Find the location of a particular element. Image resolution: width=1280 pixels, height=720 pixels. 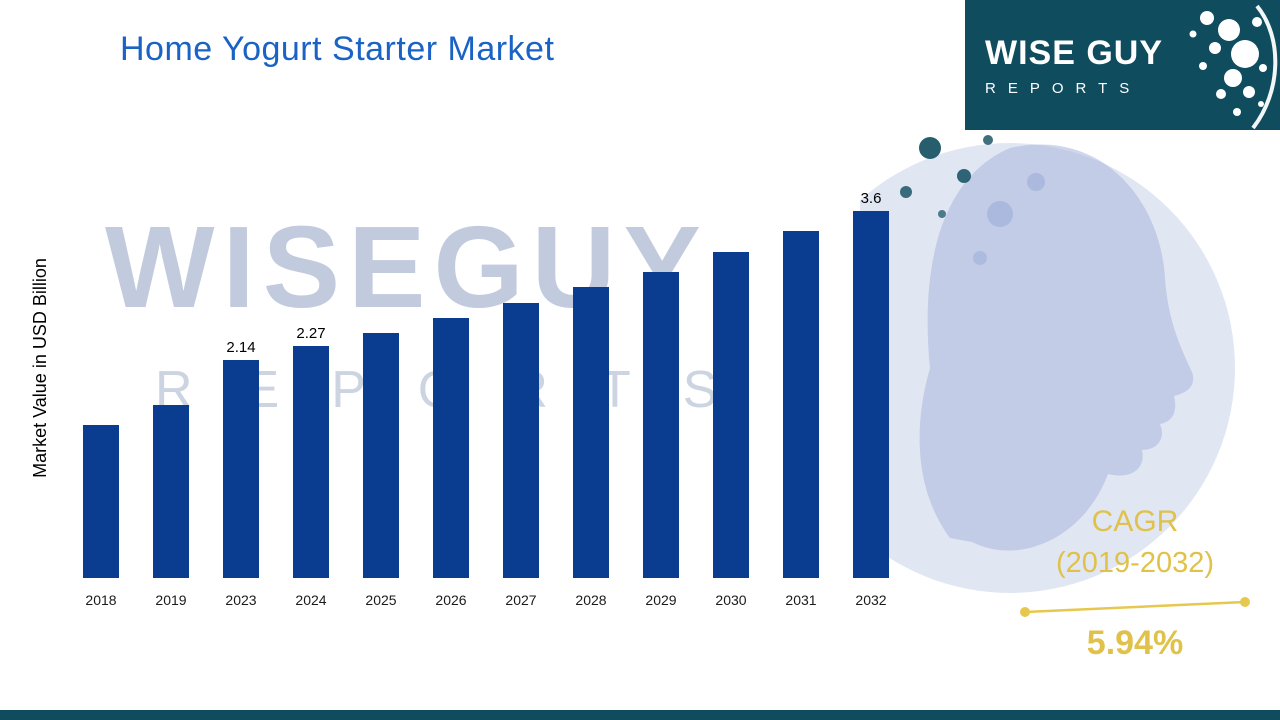

bar-2026 is located at coordinates (451, 448).